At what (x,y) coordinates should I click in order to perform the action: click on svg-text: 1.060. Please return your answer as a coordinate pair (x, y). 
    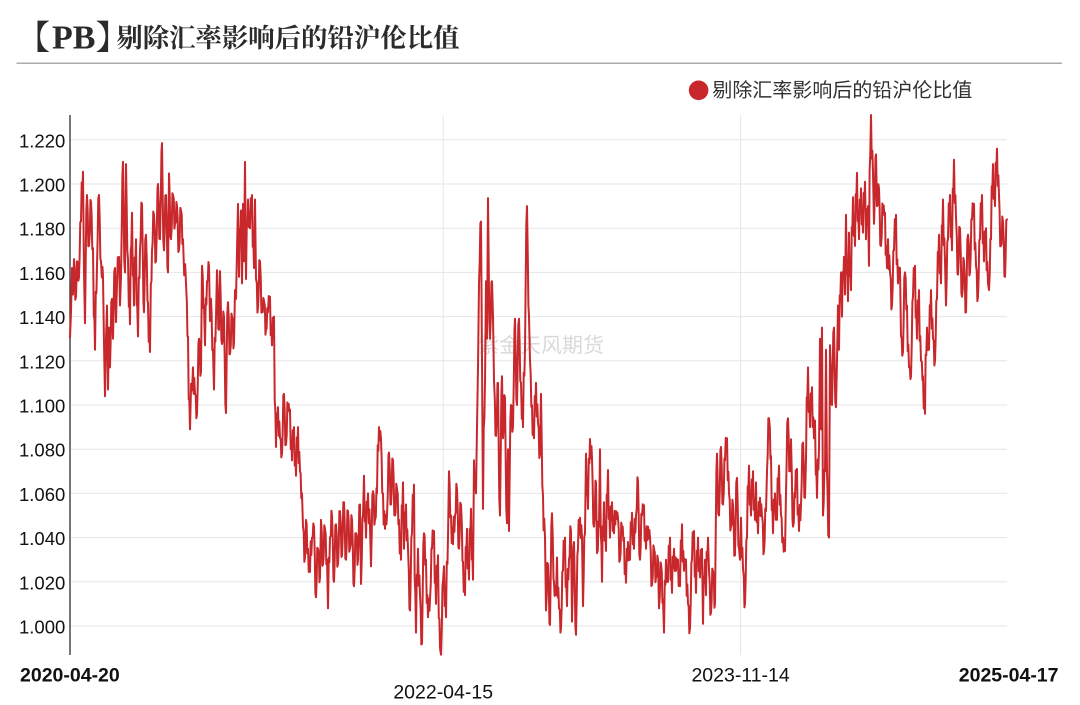
    Looking at the image, I should click on (42, 494).